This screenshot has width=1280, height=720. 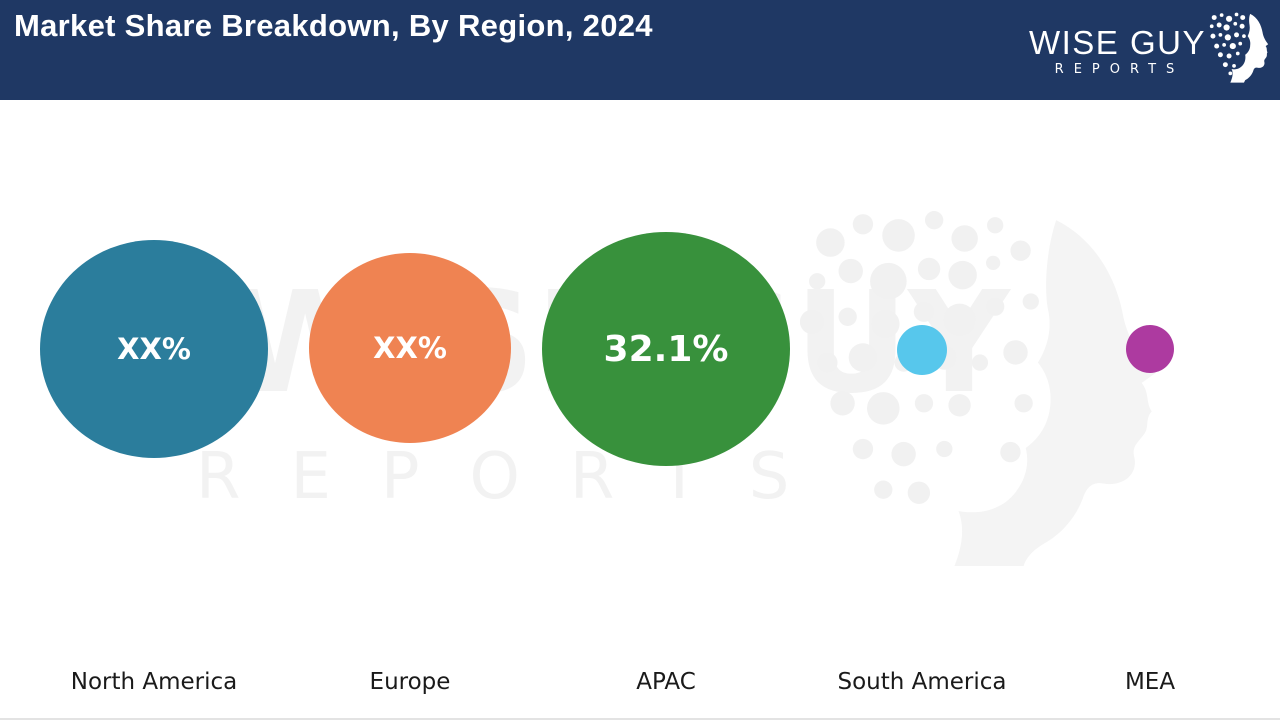 What do you see at coordinates (978, 388) in the screenshot?
I see `watermark-head-icon` at bounding box center [978, 388].